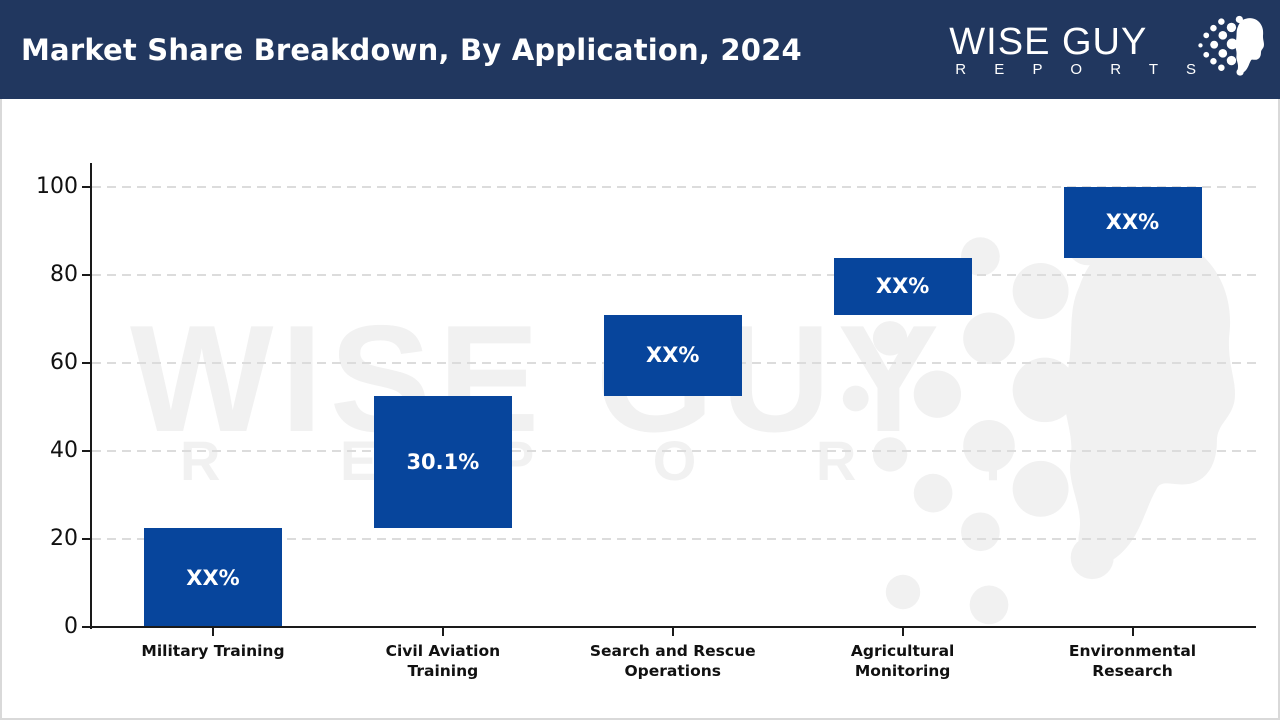  I want to click on y-tick-label-60: 60, so click(64, 362).